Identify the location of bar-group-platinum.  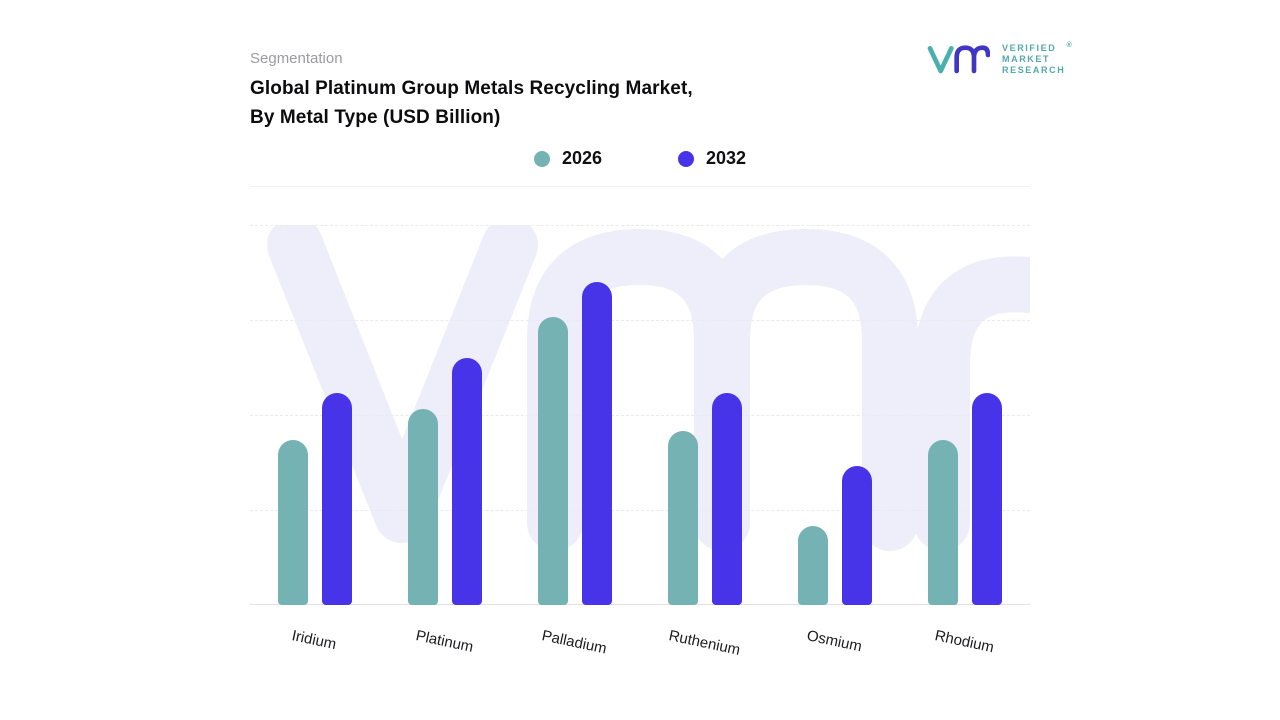
(445, 415).